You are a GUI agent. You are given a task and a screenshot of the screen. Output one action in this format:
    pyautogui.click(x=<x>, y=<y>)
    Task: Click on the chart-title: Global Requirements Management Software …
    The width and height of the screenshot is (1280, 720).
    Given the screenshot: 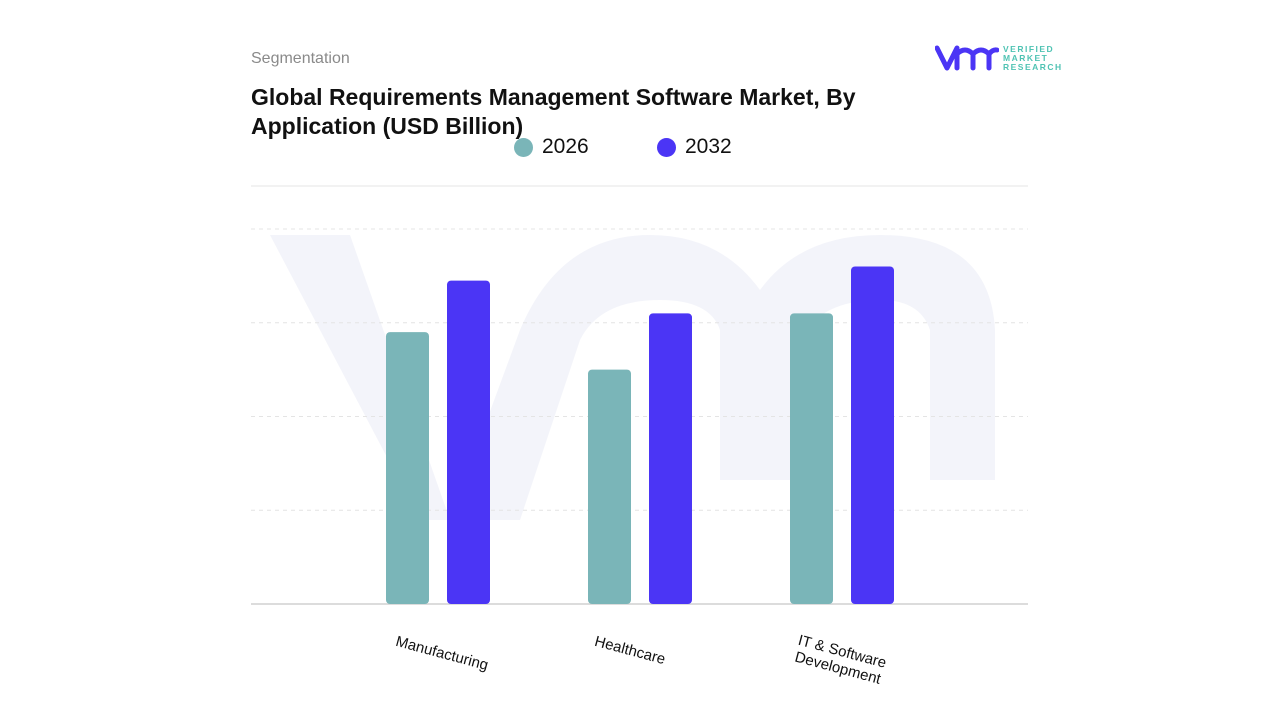 What is the action you would take?
    pyautogui.click(x=553, y=111)
    